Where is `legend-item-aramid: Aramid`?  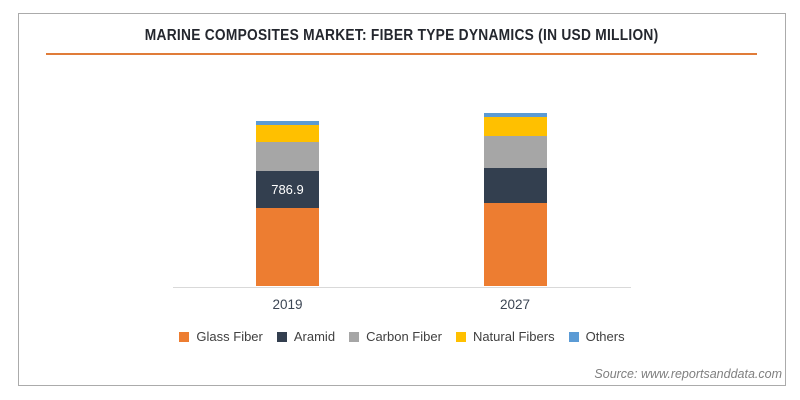 legend-item-aramid: Aramid is located at coordinates (306, 336).